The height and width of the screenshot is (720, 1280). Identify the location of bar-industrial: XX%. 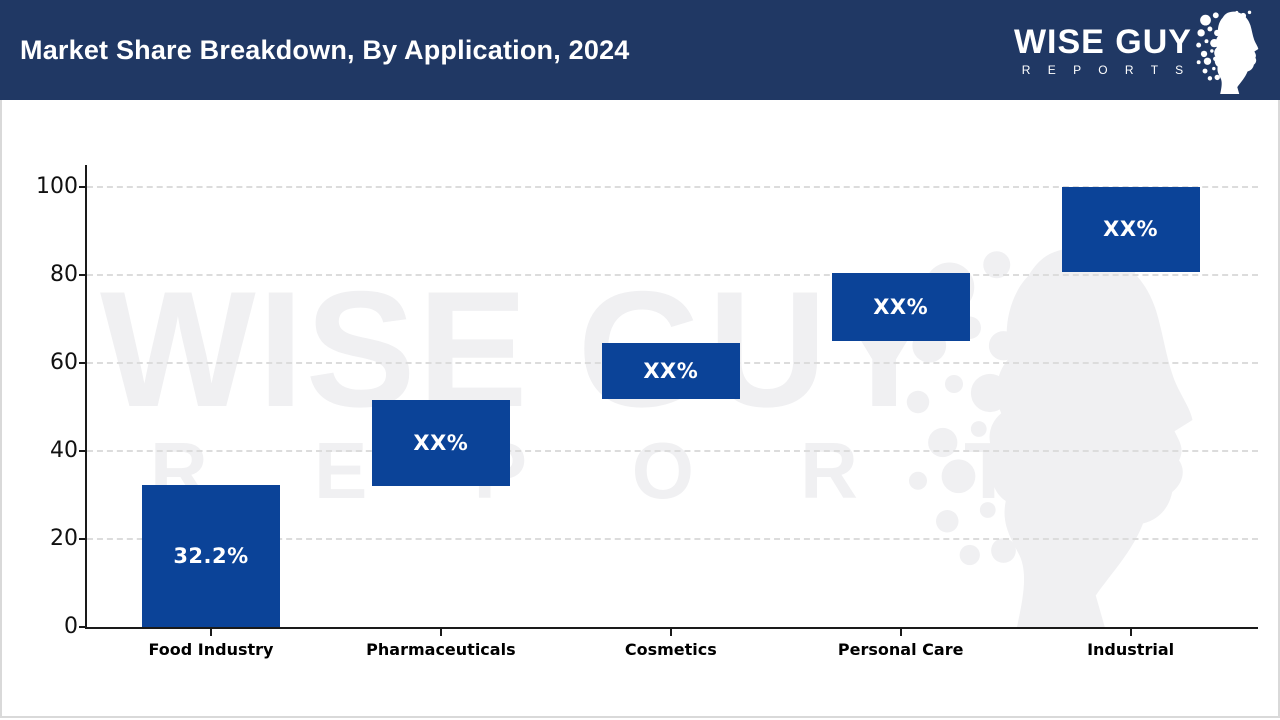
(1130, 229).